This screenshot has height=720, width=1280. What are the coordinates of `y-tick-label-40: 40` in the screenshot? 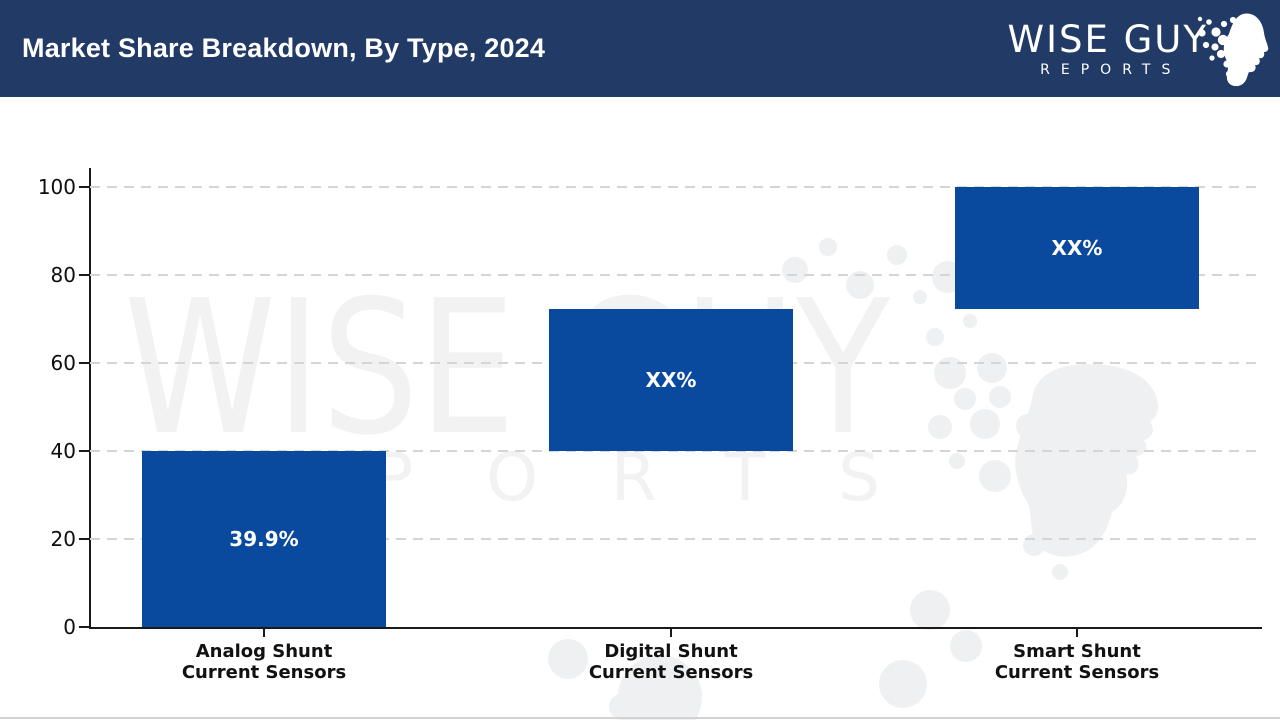 It's located at (63, 451).